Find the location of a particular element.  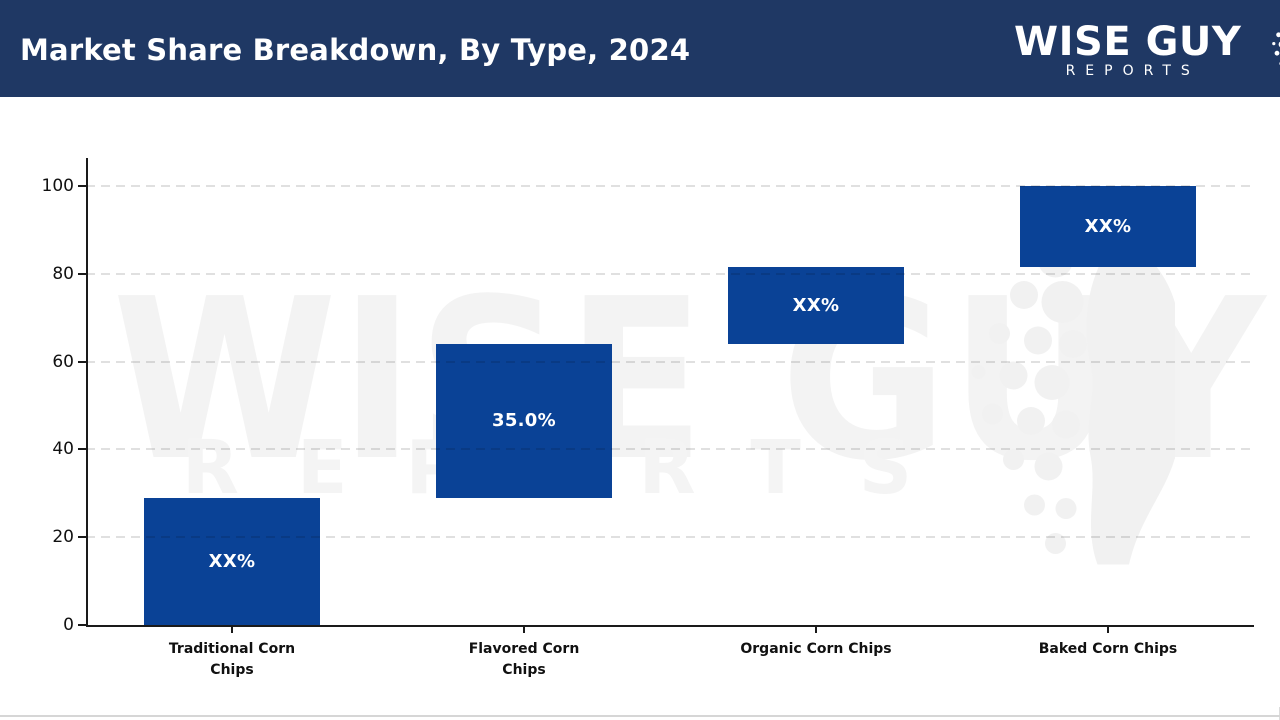

y-axis is located at coordinates (87, 391).